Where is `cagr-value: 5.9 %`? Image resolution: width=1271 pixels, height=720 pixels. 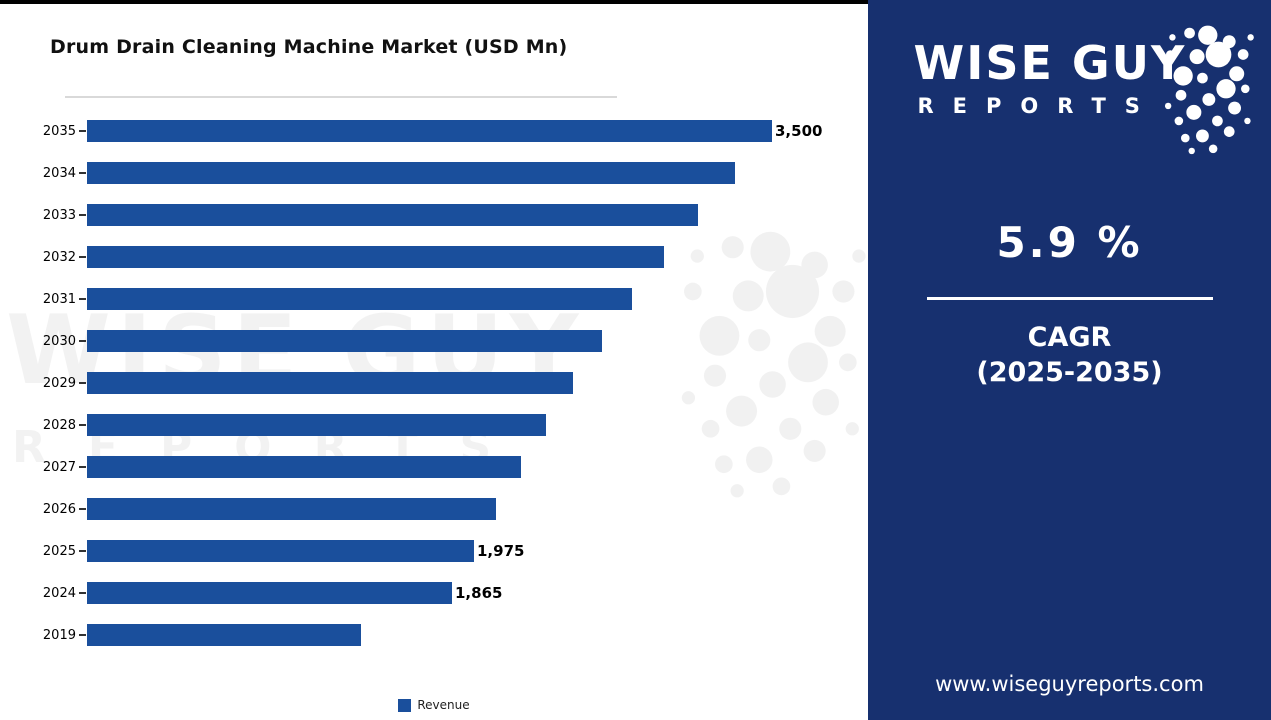 cagr-value: 5.9 % is located at coordinates (1069, 242).